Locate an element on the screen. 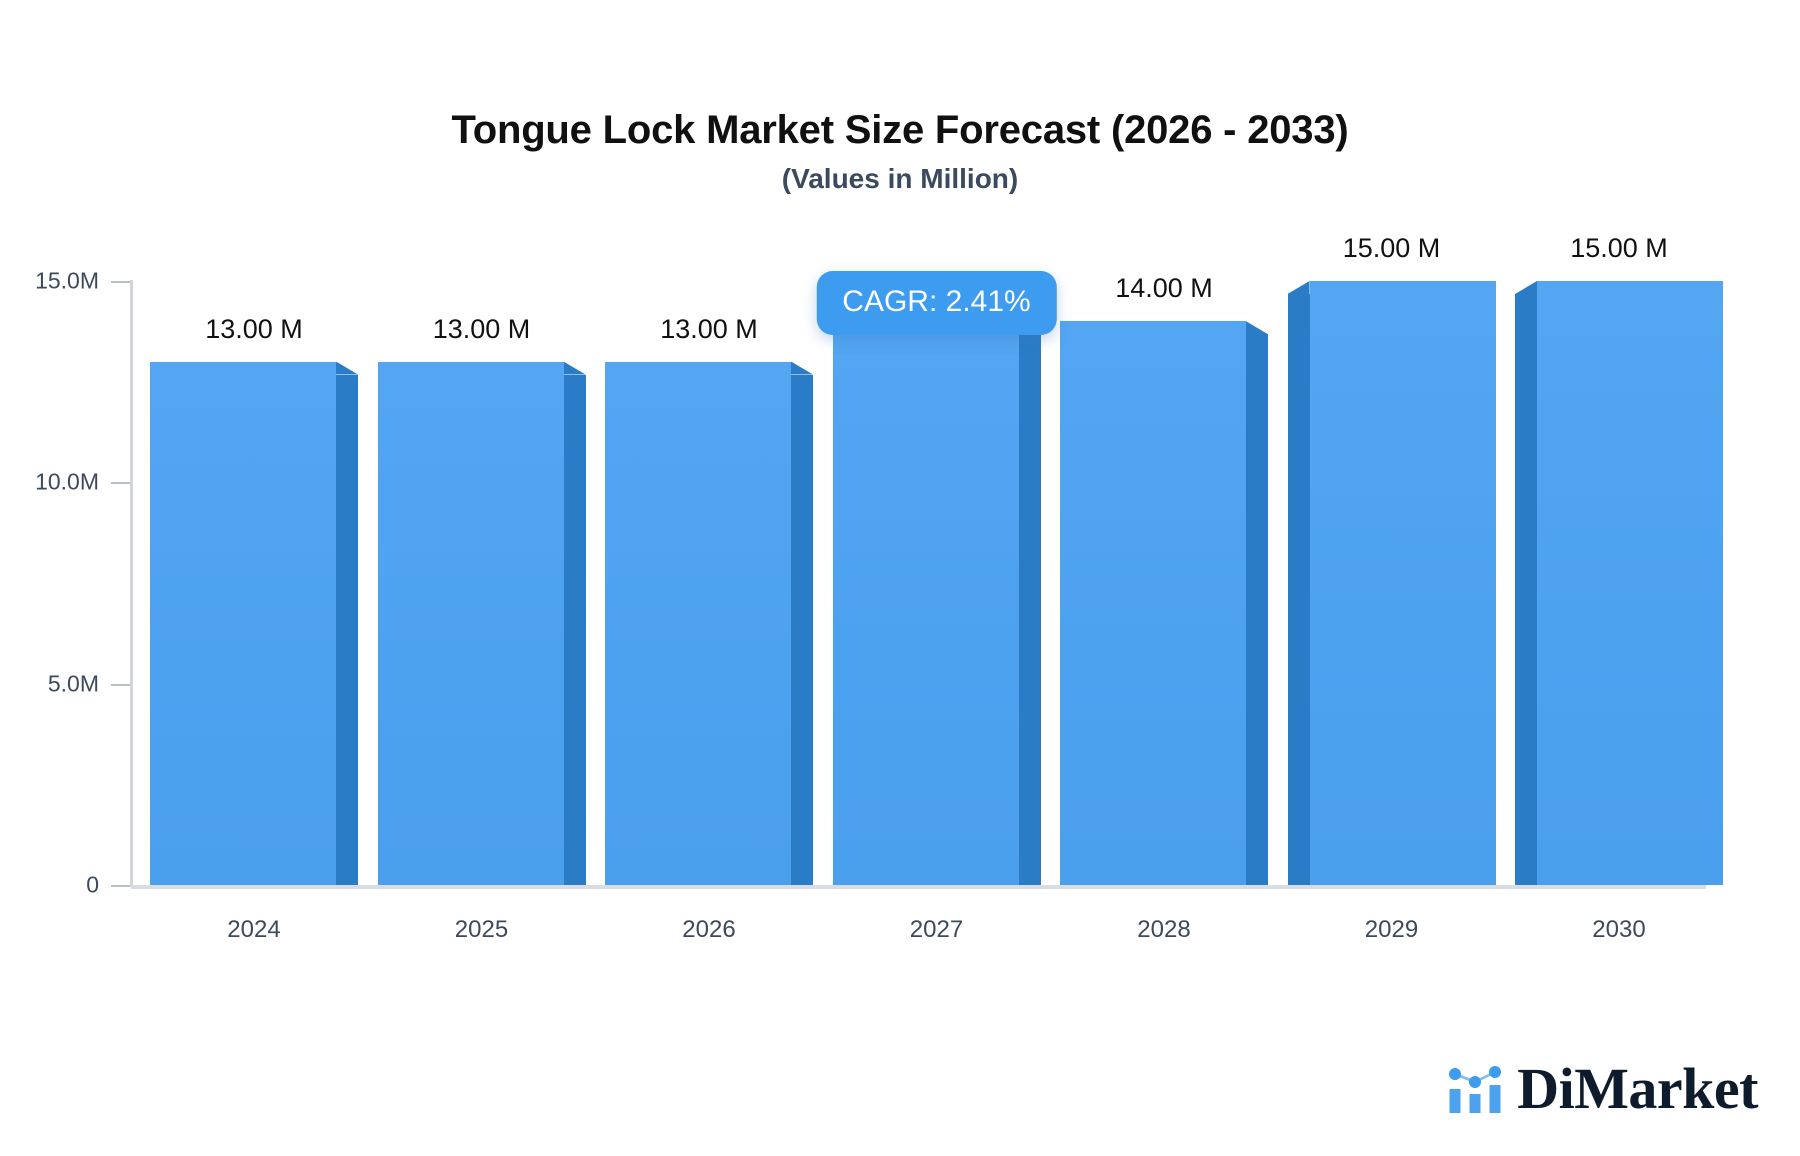  bar-2028 is located at coordinates (1164, 603).